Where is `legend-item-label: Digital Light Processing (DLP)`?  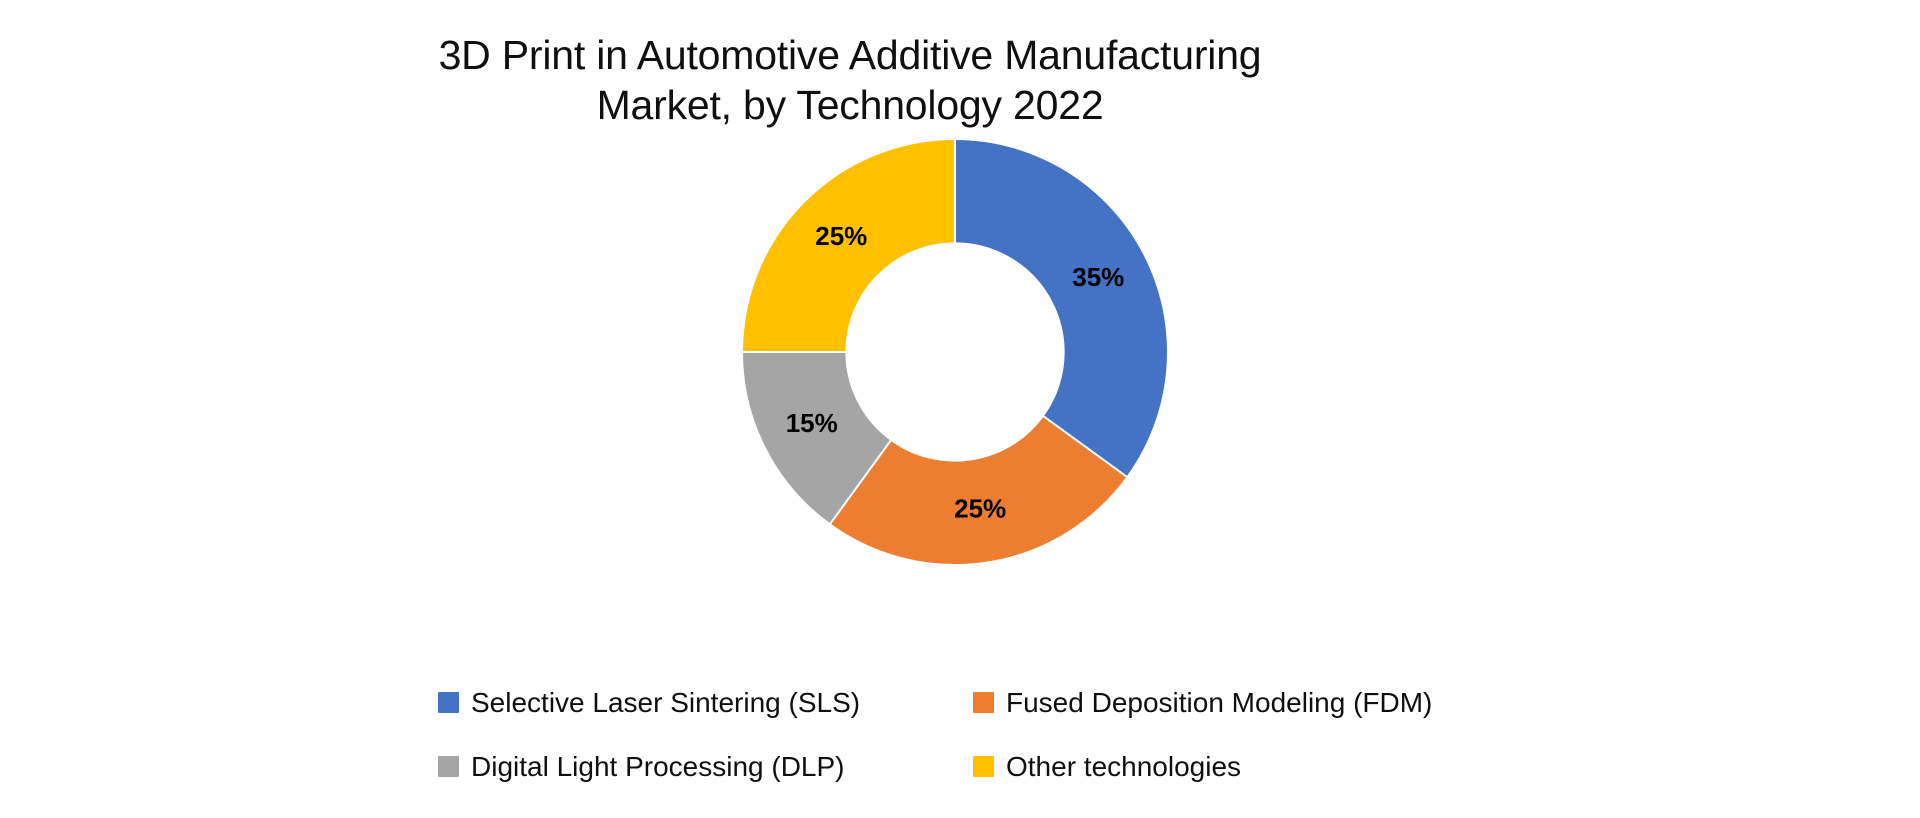 legend-item-label: Digital Light Processing (DLP) is located at coordinates (658, 766).